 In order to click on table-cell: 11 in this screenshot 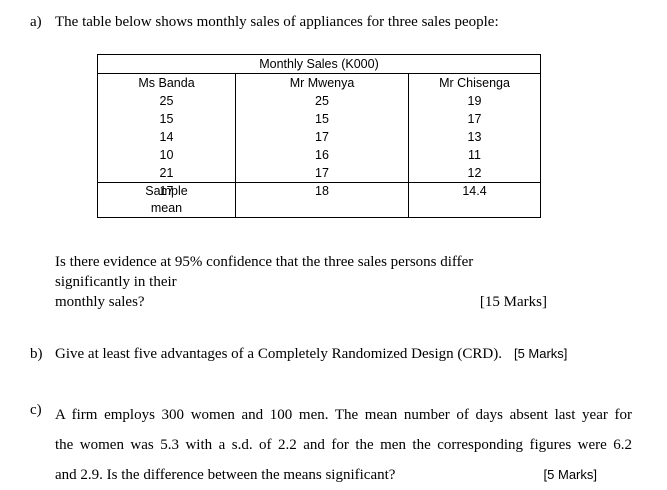, I will do `click(474, 155)`.